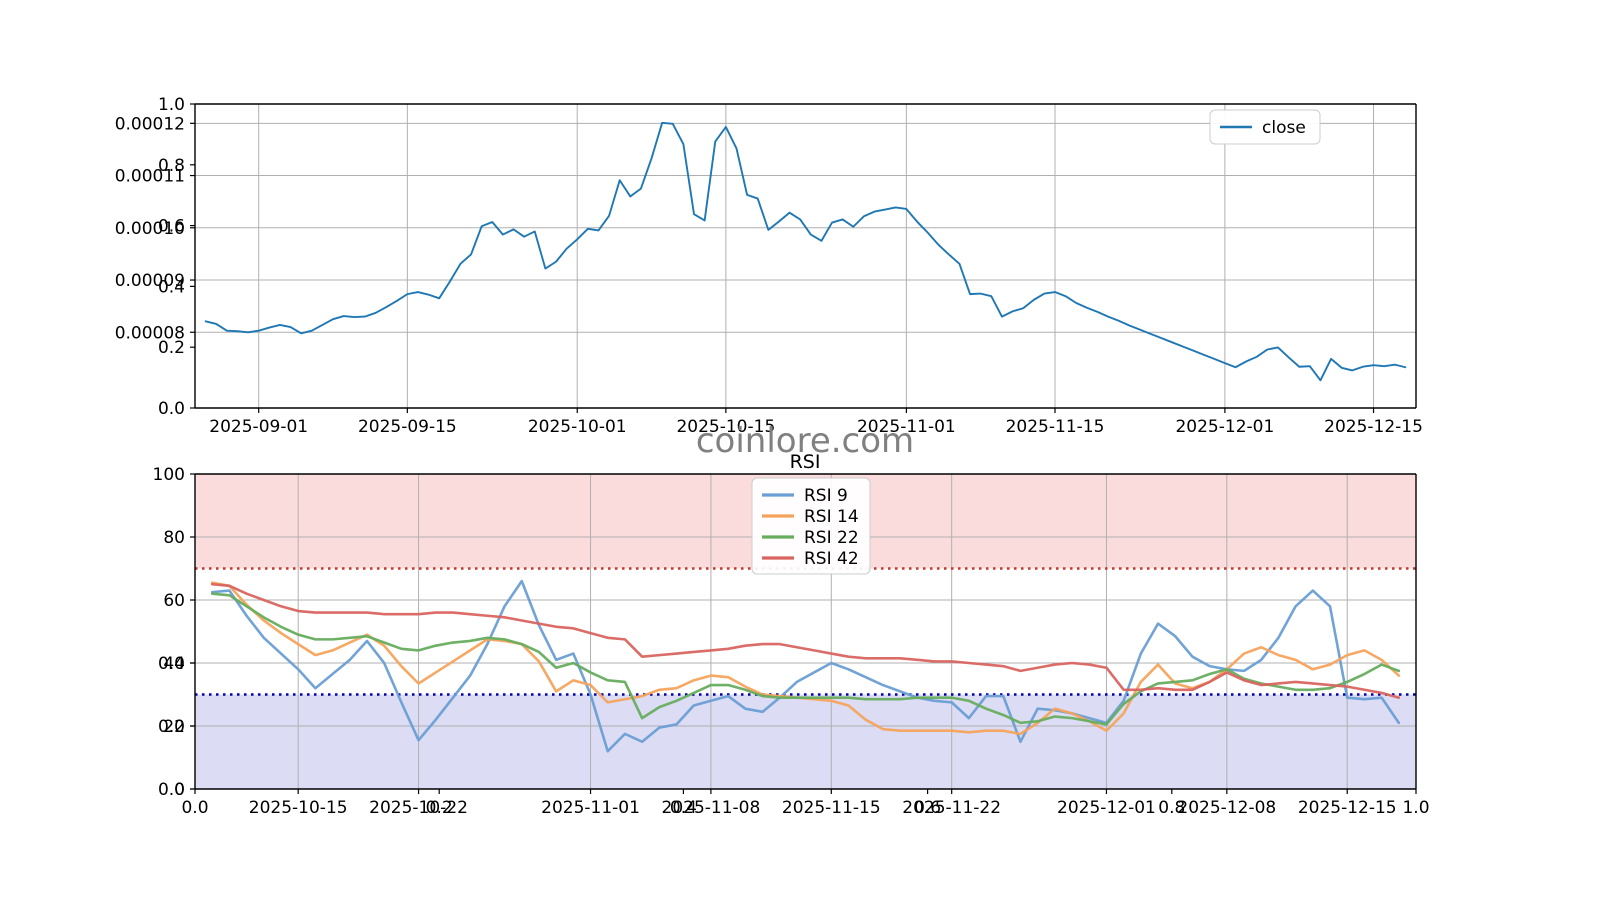 The width and height of the screenshot is (1600, 900). Describe the element at coordinates (831, 538) in the screenshot. I see `legend-label-RSI-22: RSI 22` at that location.